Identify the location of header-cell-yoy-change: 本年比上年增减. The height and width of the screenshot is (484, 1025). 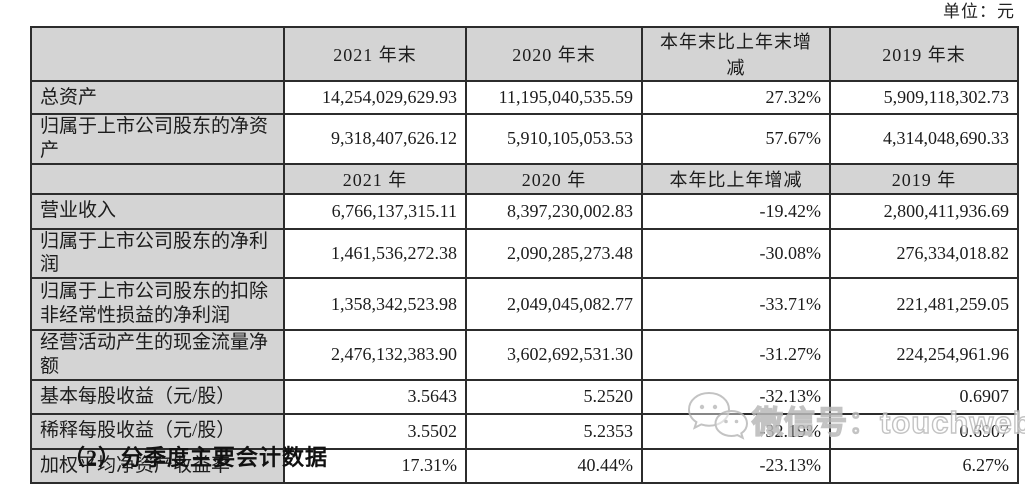
(736, 178).